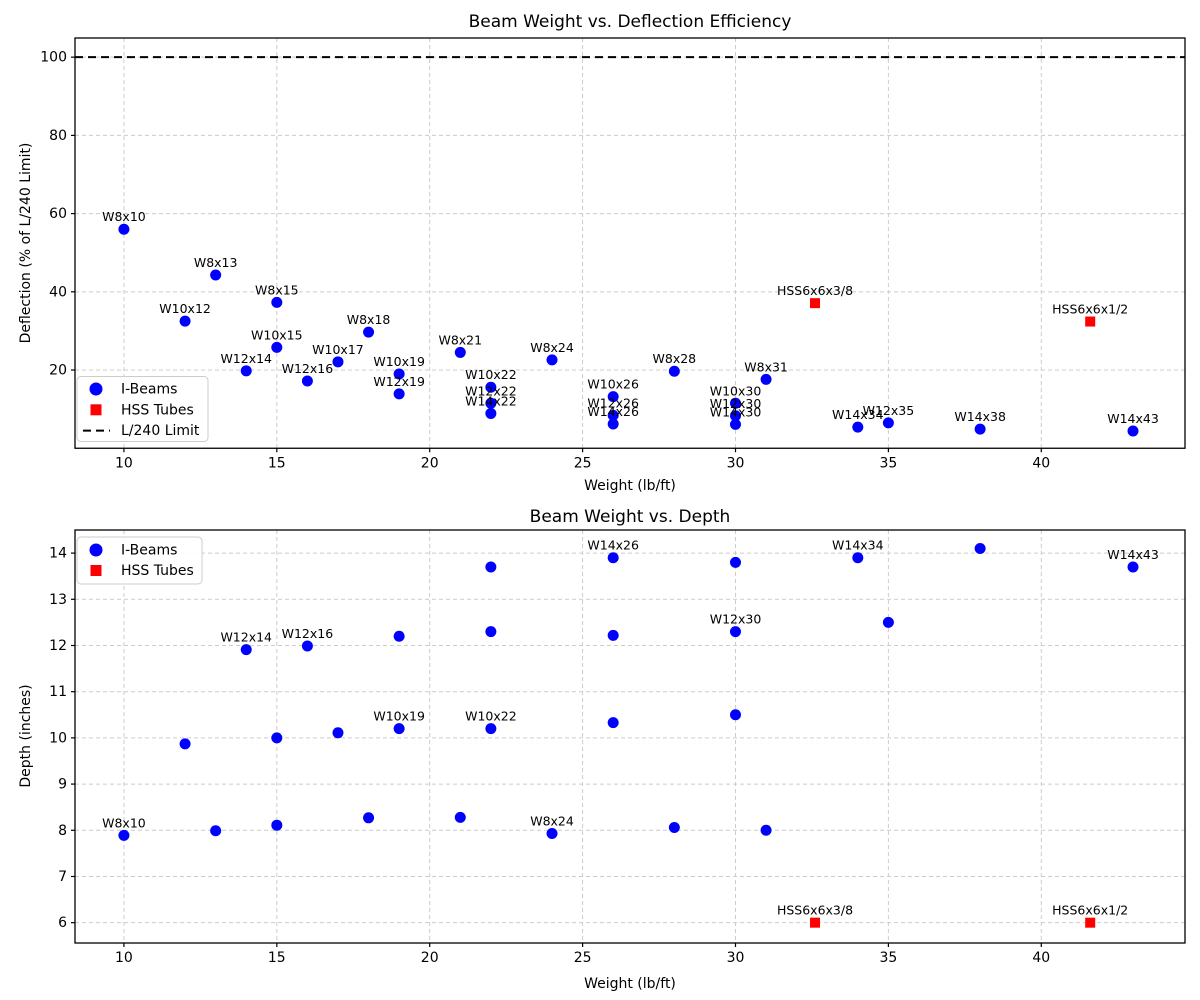 This screenshot has height=1000, width=1200. What do you see at coordinates (858, 558) in the screenshot?
I see `data-point-W14x34` at bounding box center [858, 558].